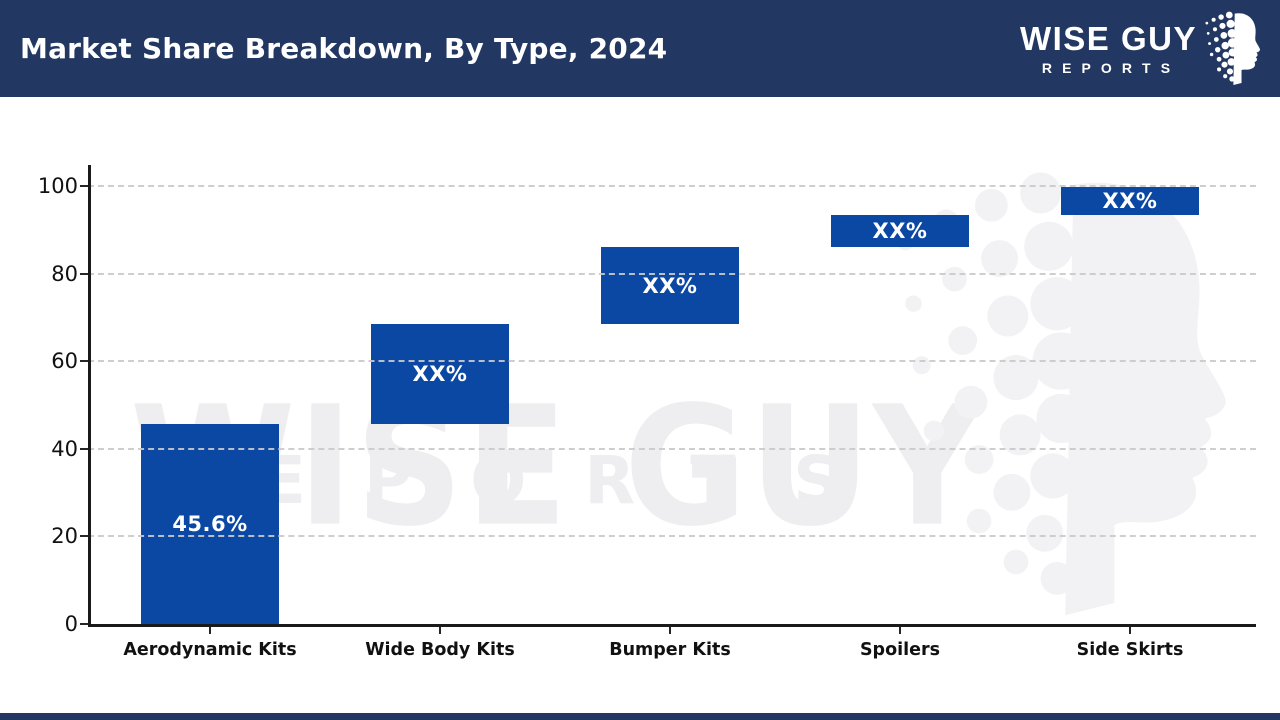 This screenshot has width=1280, height=720. What do you see at coordinates (1108, 38) in the screenshot?
I see `logo-wordmark: WISE GUY` at bounding box center [1108, 38].